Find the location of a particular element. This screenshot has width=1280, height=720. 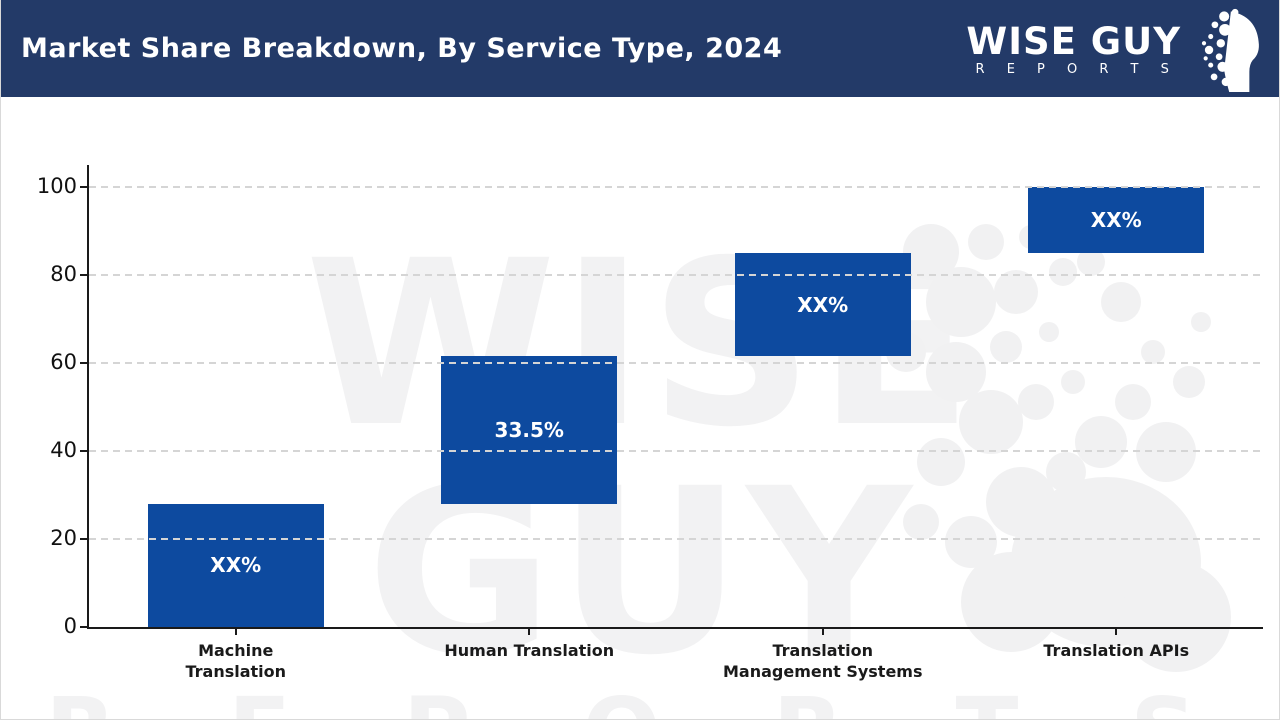

x-axis-line is located at coordinates (675, 628).